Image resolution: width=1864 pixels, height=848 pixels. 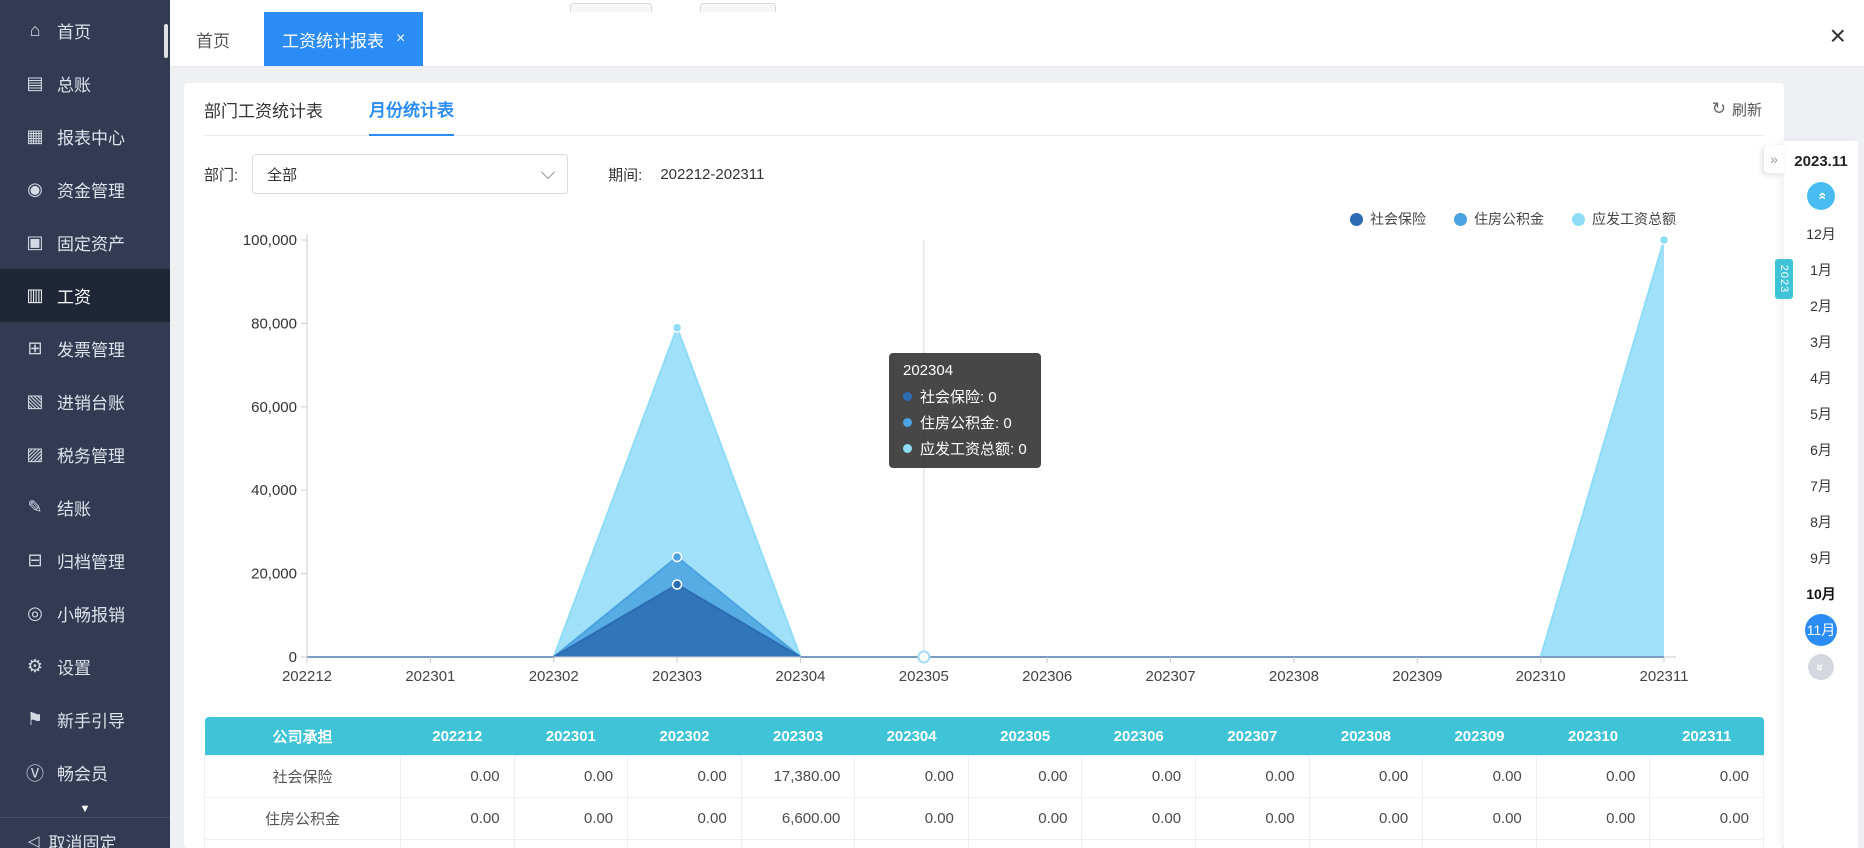 What do you see at coordinates (35, 401) in the screenshot?
I see `purchase-sales-ledger-icon: ▧` at bounding box center [35, 401].